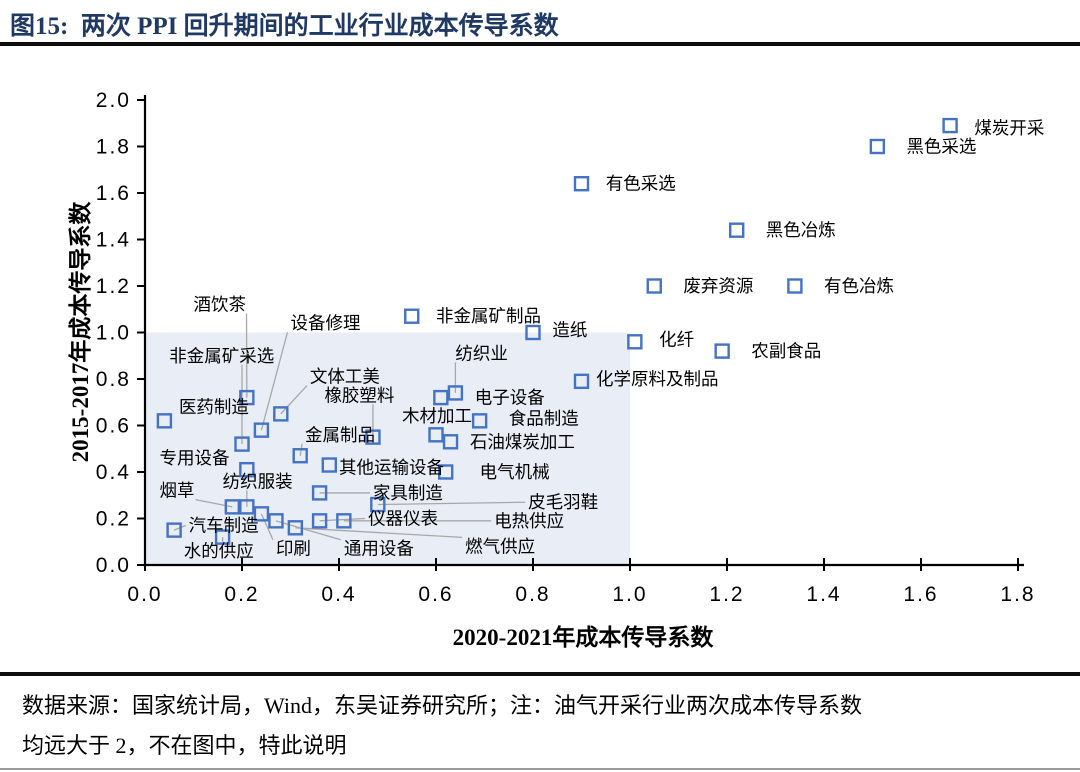  Describe the element at coordinates (442, 705) in the screenshot. I see `footnote-line-1: 数据来源：国家统计局，Wind，东吴证券研究所；注：油气开采行业两次成本传导系数` at that location.